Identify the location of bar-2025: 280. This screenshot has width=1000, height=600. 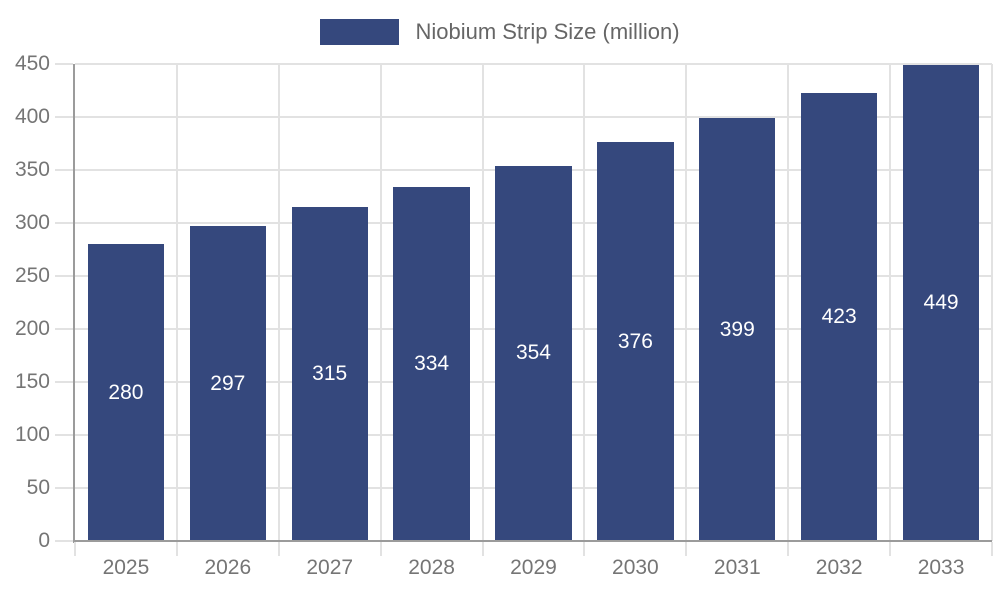
(126, 392).